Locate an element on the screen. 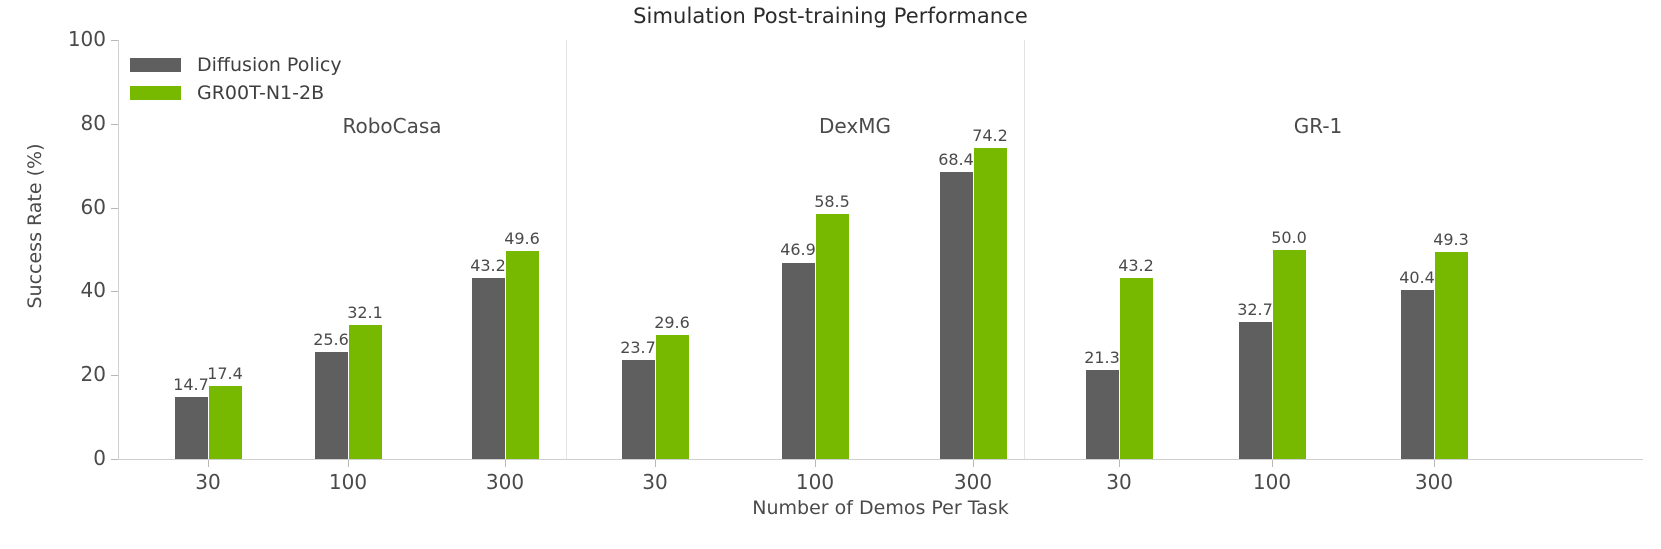  group-title-robocasa: RoboCasa is located at coordinates (392, 126).